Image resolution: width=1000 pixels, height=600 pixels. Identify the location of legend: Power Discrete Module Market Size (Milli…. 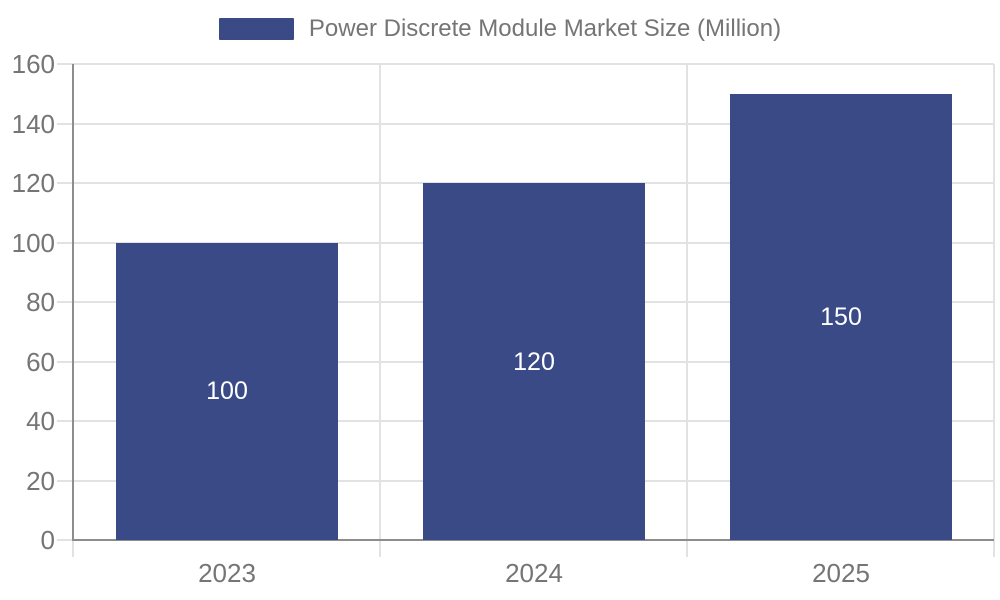
(500, 29).